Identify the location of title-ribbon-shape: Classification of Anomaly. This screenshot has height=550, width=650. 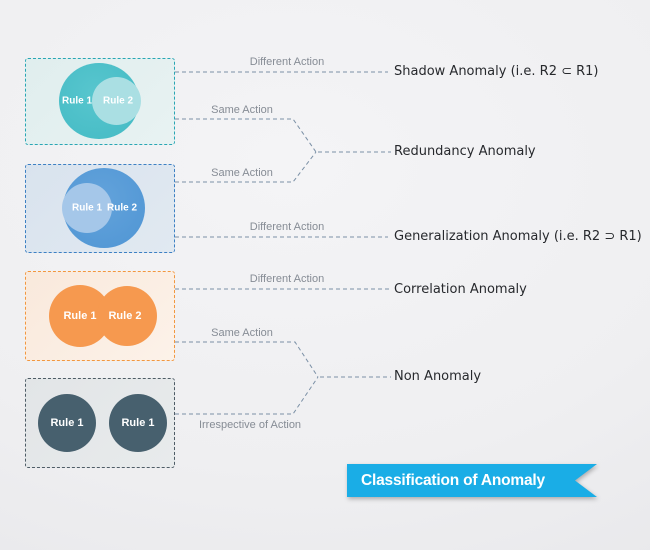
(472, 480).